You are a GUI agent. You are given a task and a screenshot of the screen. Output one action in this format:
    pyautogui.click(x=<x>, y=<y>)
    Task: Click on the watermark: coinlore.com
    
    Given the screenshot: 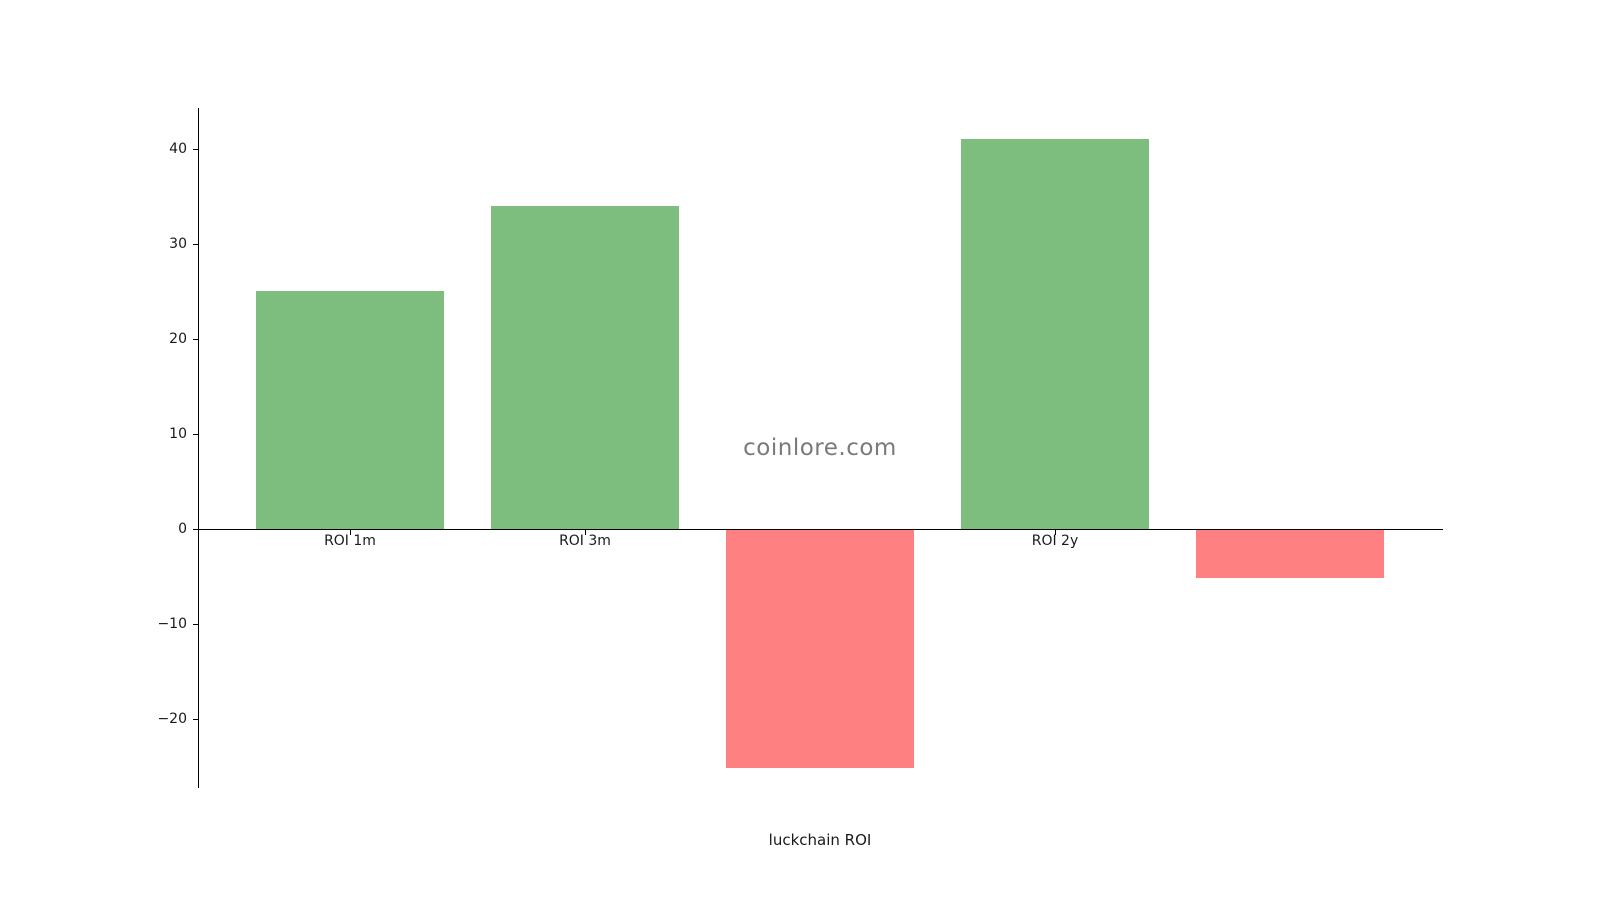 What is the action you would take?
    pyautogui.click(x=820, y=448)
    